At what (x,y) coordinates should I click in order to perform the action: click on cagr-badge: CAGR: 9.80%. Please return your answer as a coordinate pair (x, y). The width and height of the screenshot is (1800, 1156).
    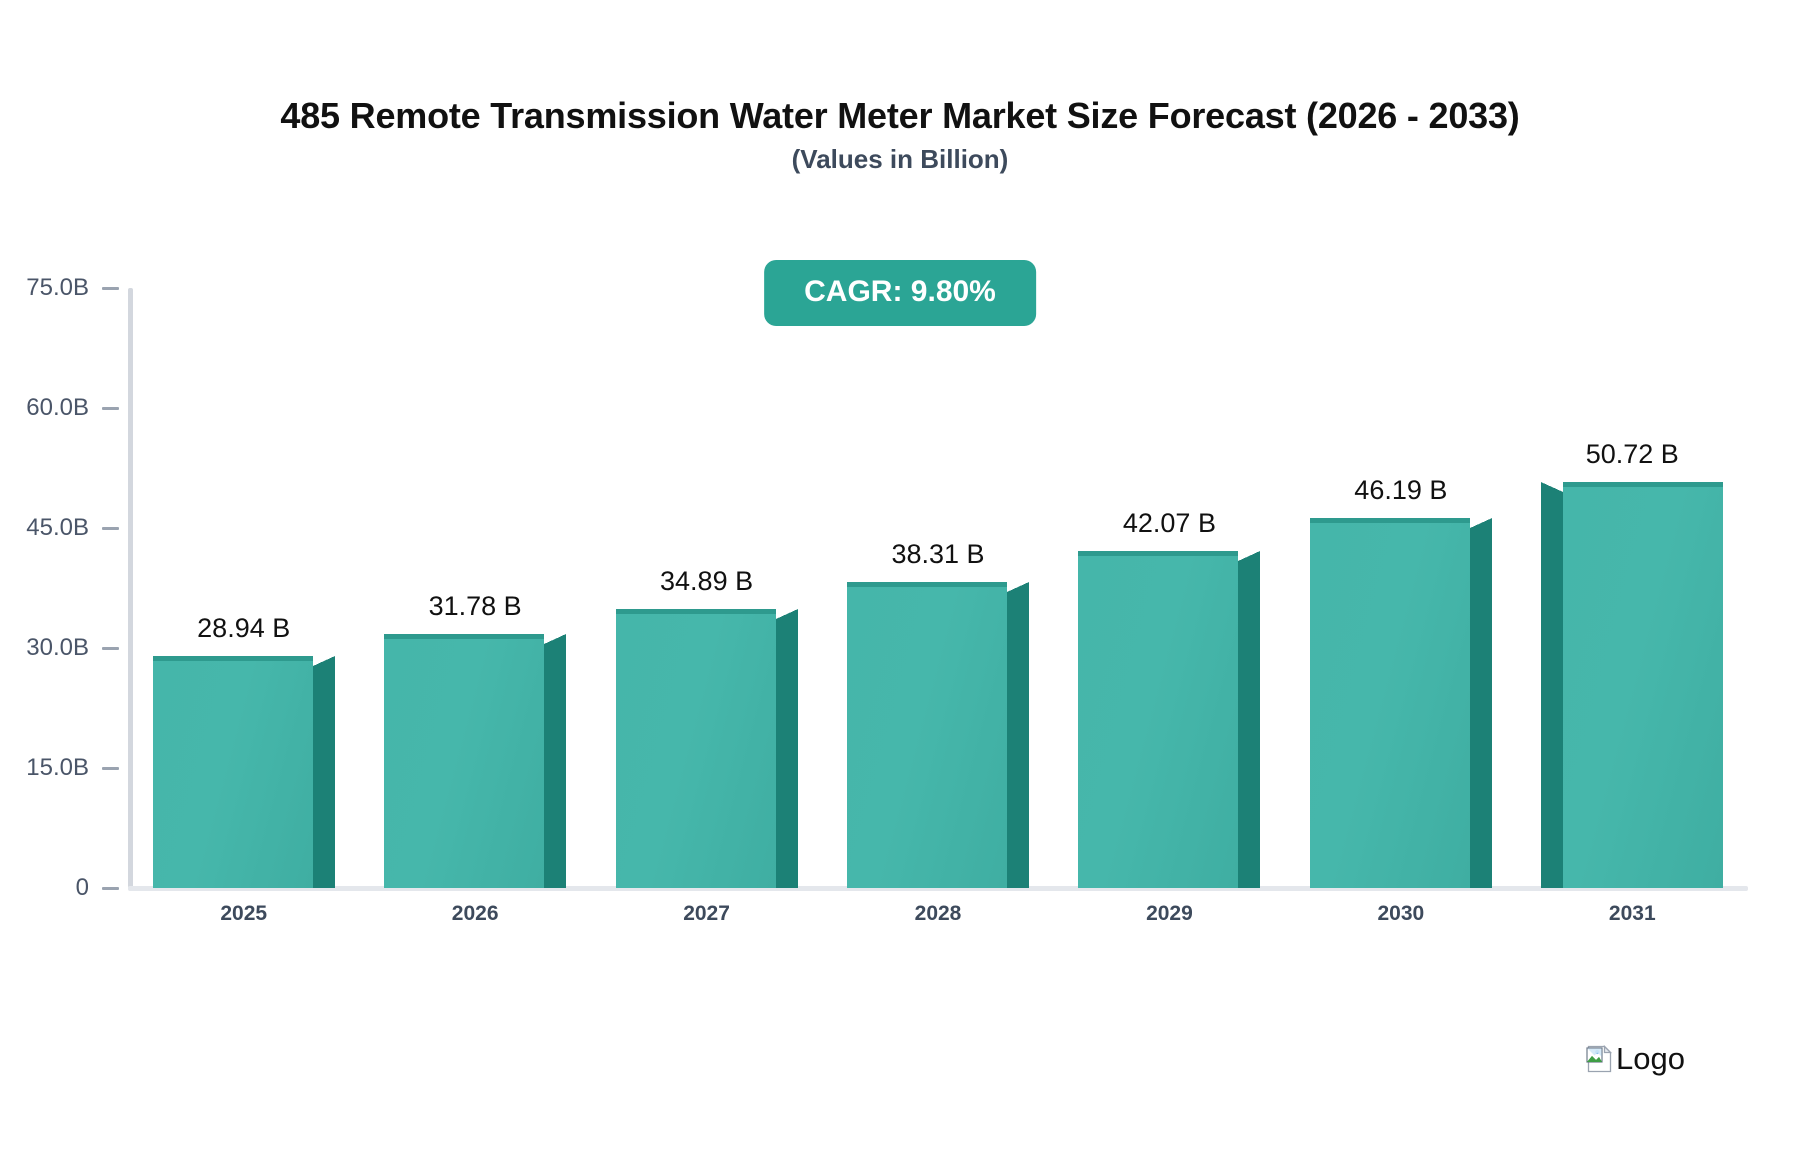
    Looking at the image, I should click on (900, 293).